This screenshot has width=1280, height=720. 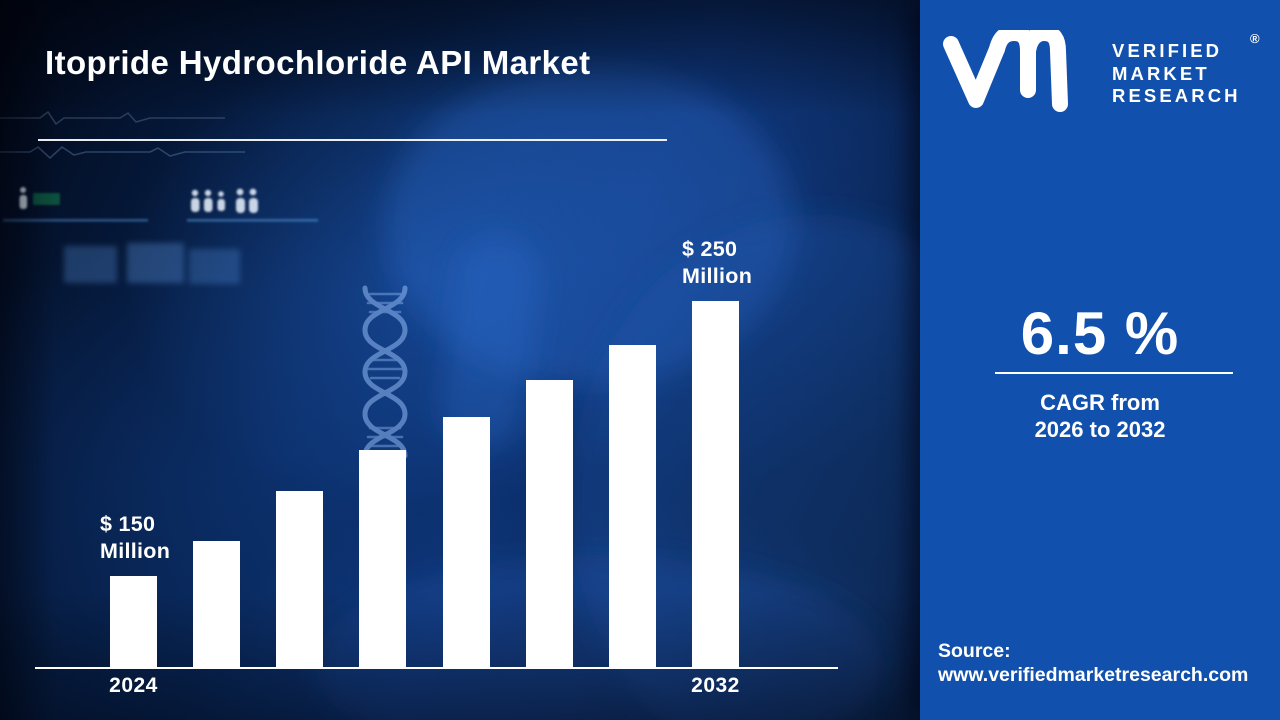 I want to click on x-tick-label-2032: 2032, so click(x=715, y=685).